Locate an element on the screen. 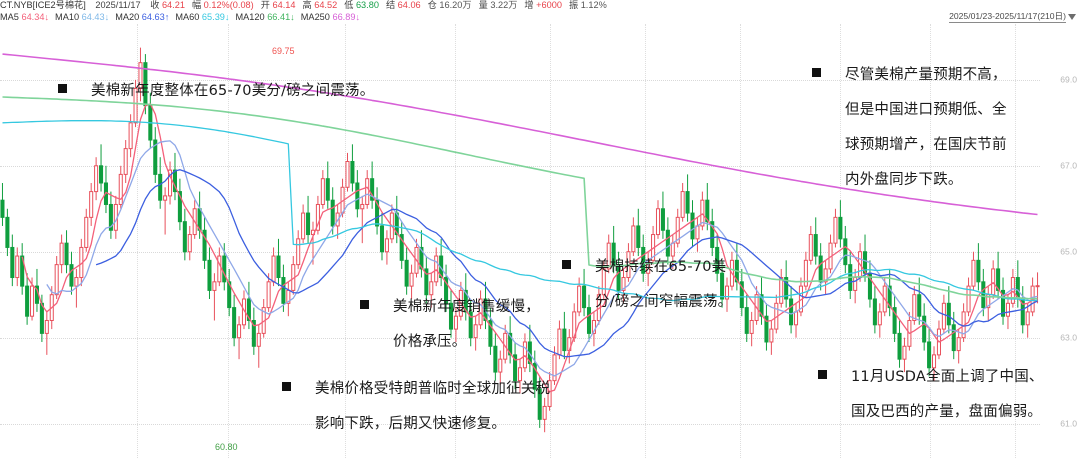  ma-value: 66.89↓ is located at coordinates (346, 17).